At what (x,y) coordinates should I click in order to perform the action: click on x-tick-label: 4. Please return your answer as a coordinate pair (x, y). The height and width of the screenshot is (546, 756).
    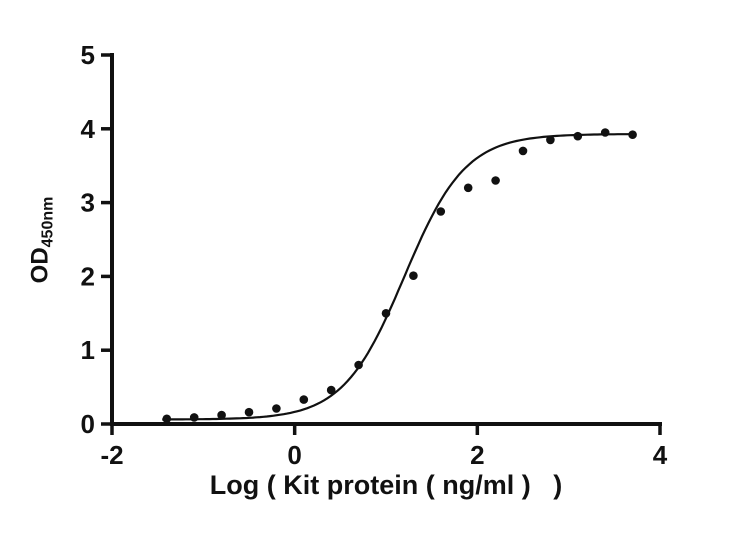
    Looking at the image, I should click on (660, 455).